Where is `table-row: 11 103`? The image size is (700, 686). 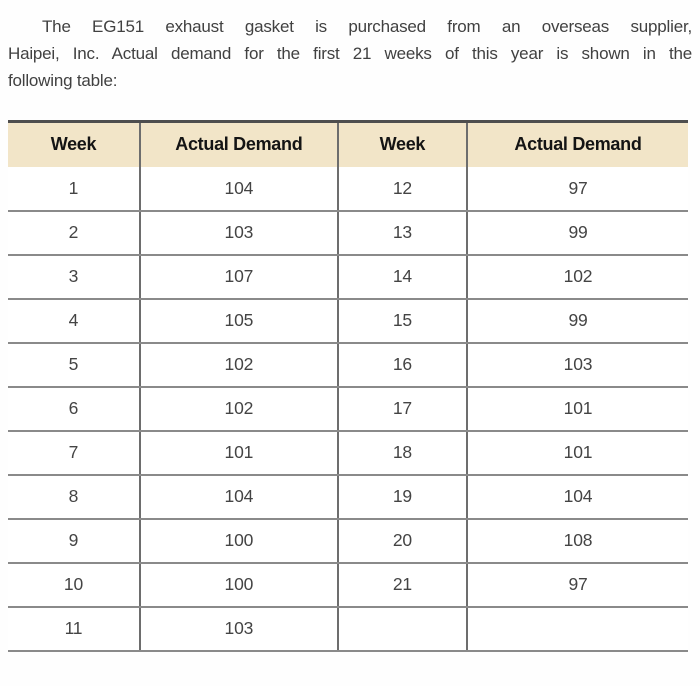 table-row: 11 103 is located at coordinates (348, 629).